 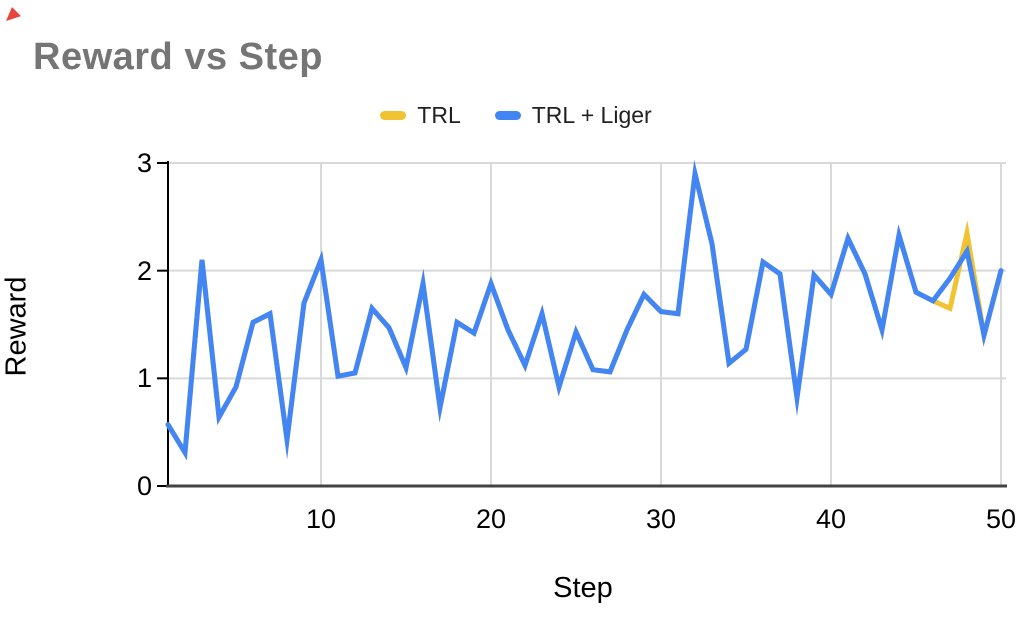 I want to click on y-tick-label: 3, so click(x=144, y=163).